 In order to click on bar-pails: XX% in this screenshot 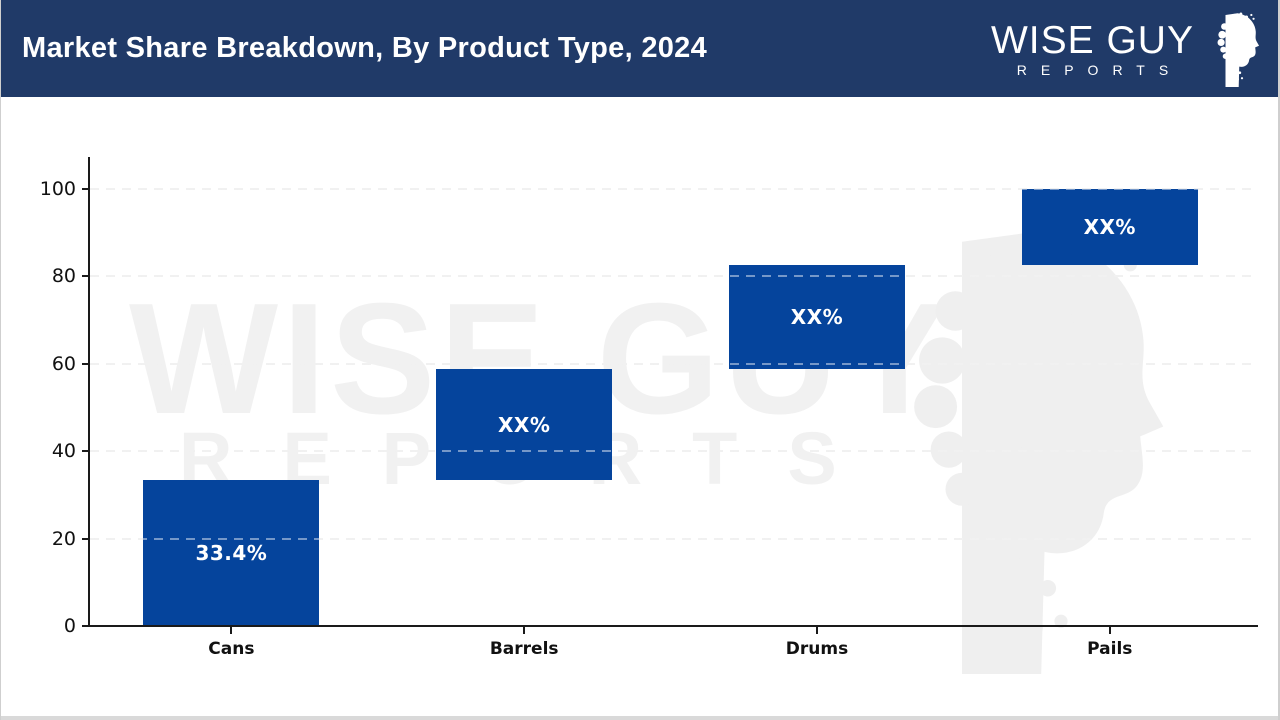, I will do `click(1109, 227)`.